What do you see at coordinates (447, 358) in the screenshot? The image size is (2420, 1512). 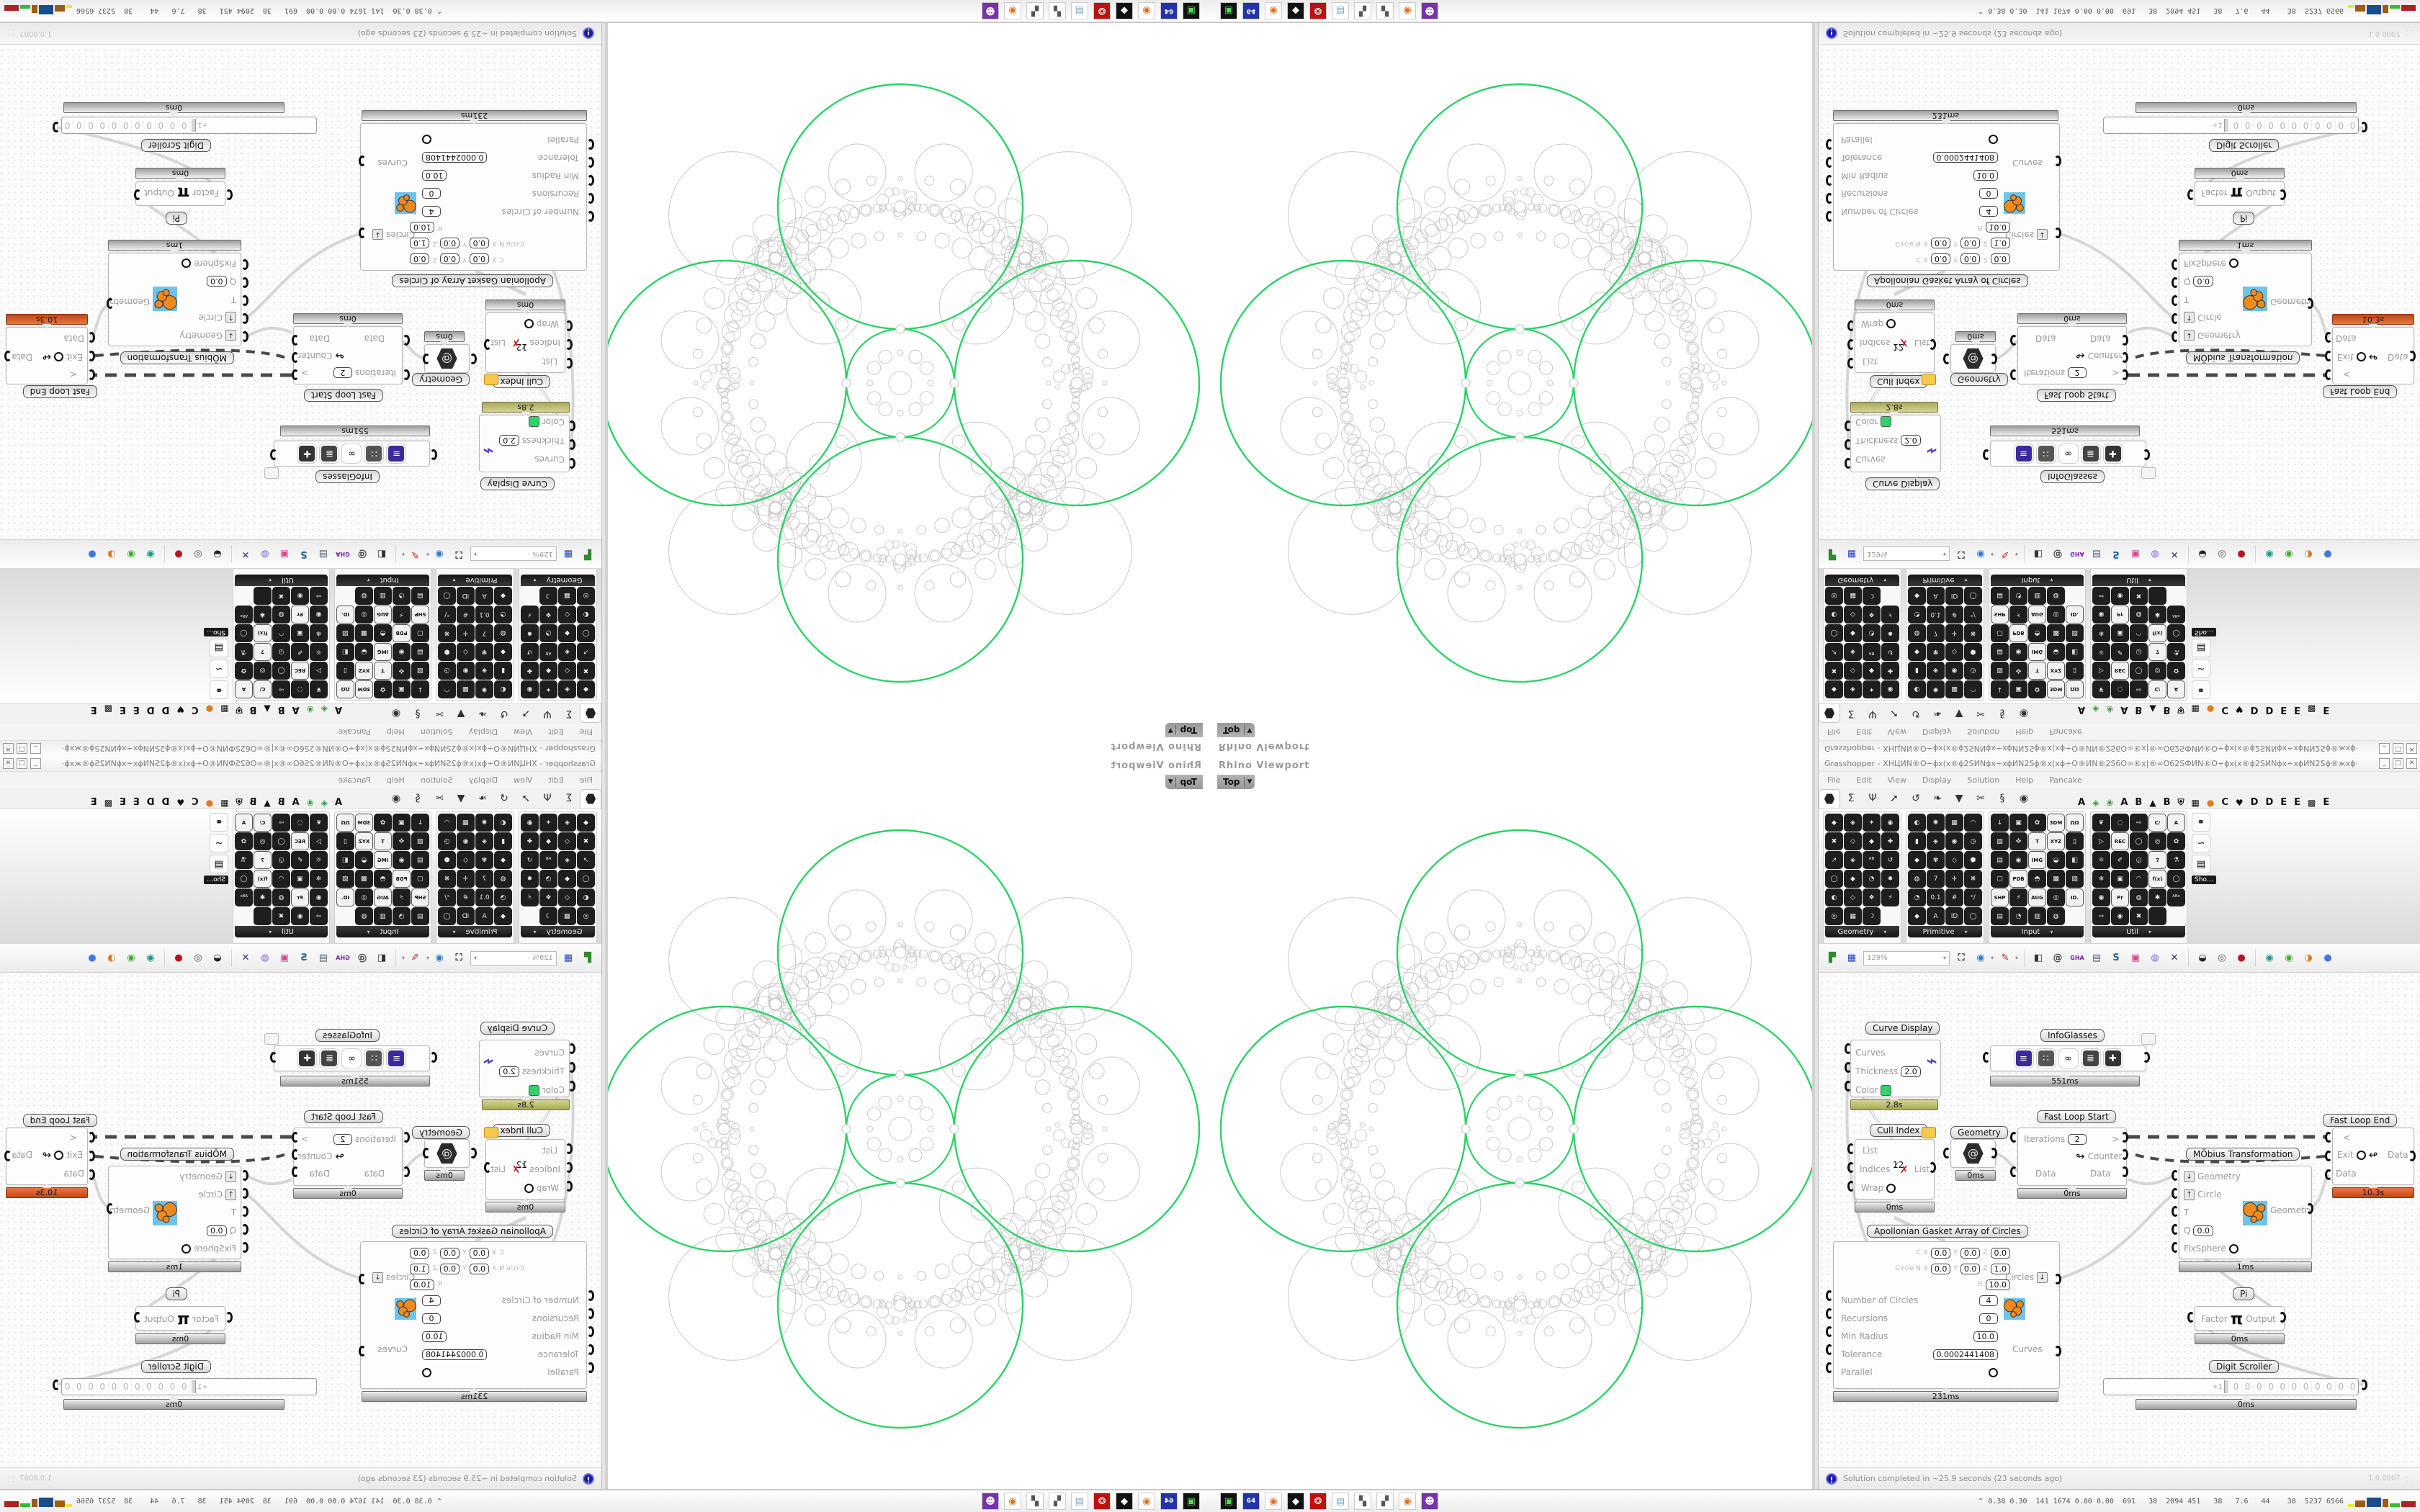 I see `node-geometry: @` at bounding box center [447, 358].